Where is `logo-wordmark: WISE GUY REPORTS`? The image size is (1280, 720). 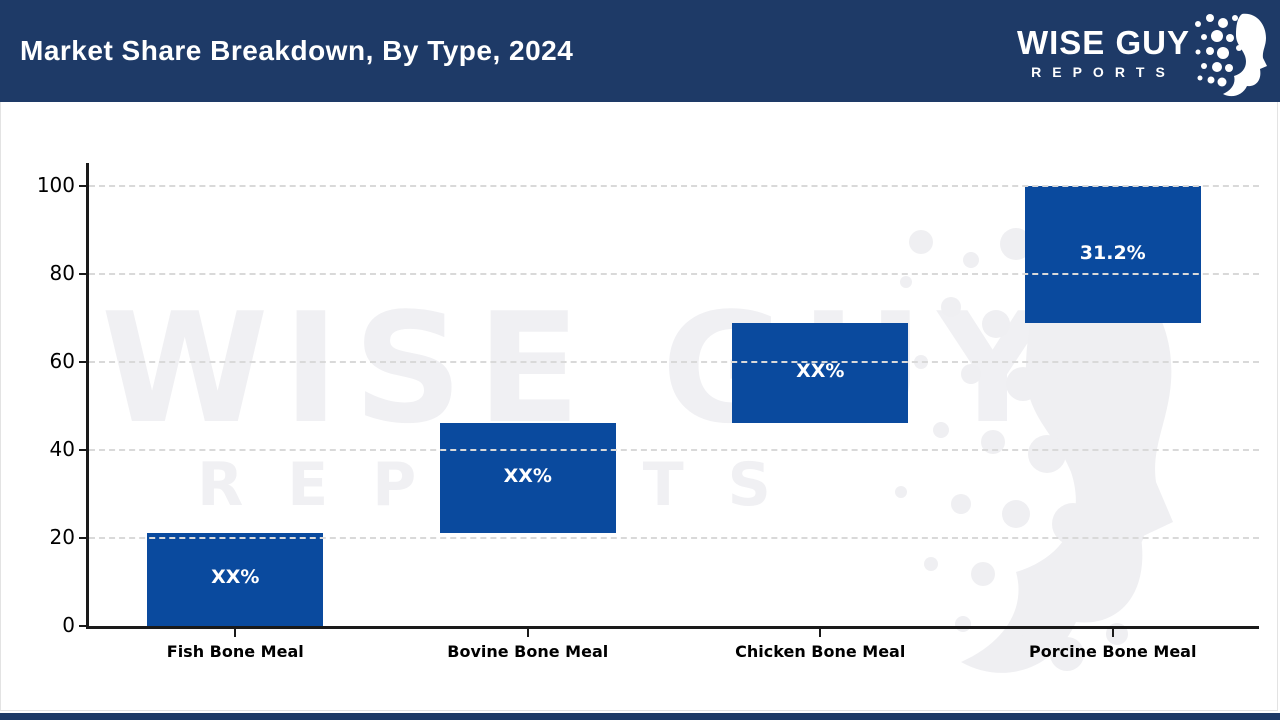 logo-wordmark: WISE GUY REPORTS is located at coordinates (1103, 52).